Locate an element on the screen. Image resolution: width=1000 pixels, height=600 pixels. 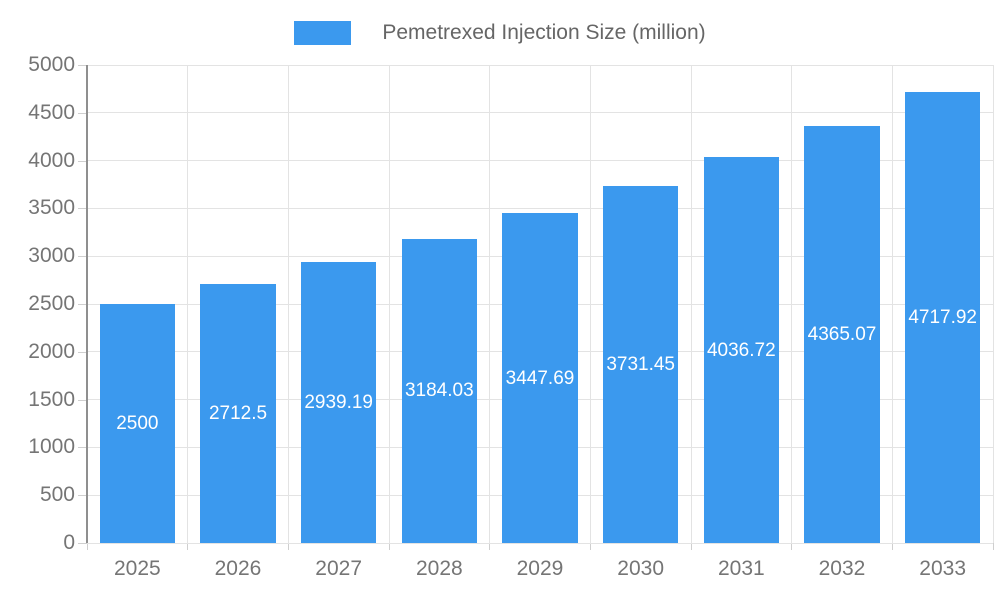
y-axis-label: 2500 is located at coordinates (51, 303).